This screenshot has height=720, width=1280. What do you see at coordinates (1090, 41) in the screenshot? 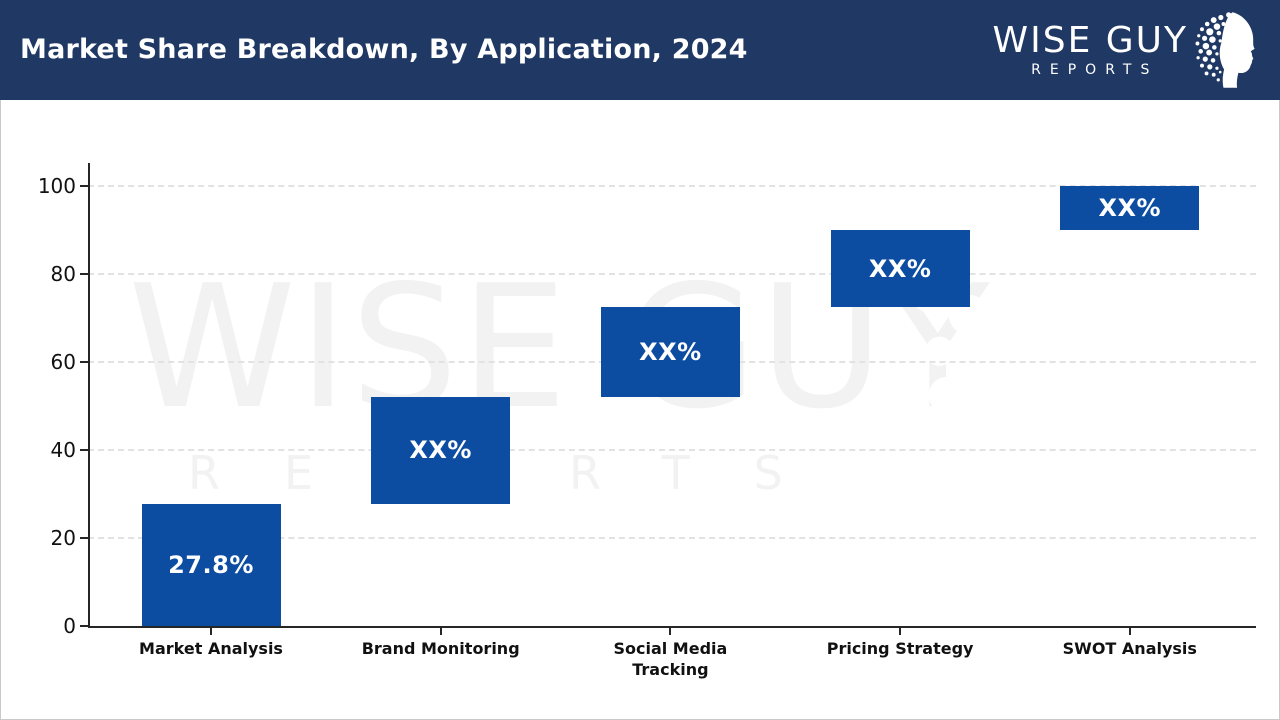
I see `logo-wordmark: WISE GUY` at bounding box center [1090, 41].